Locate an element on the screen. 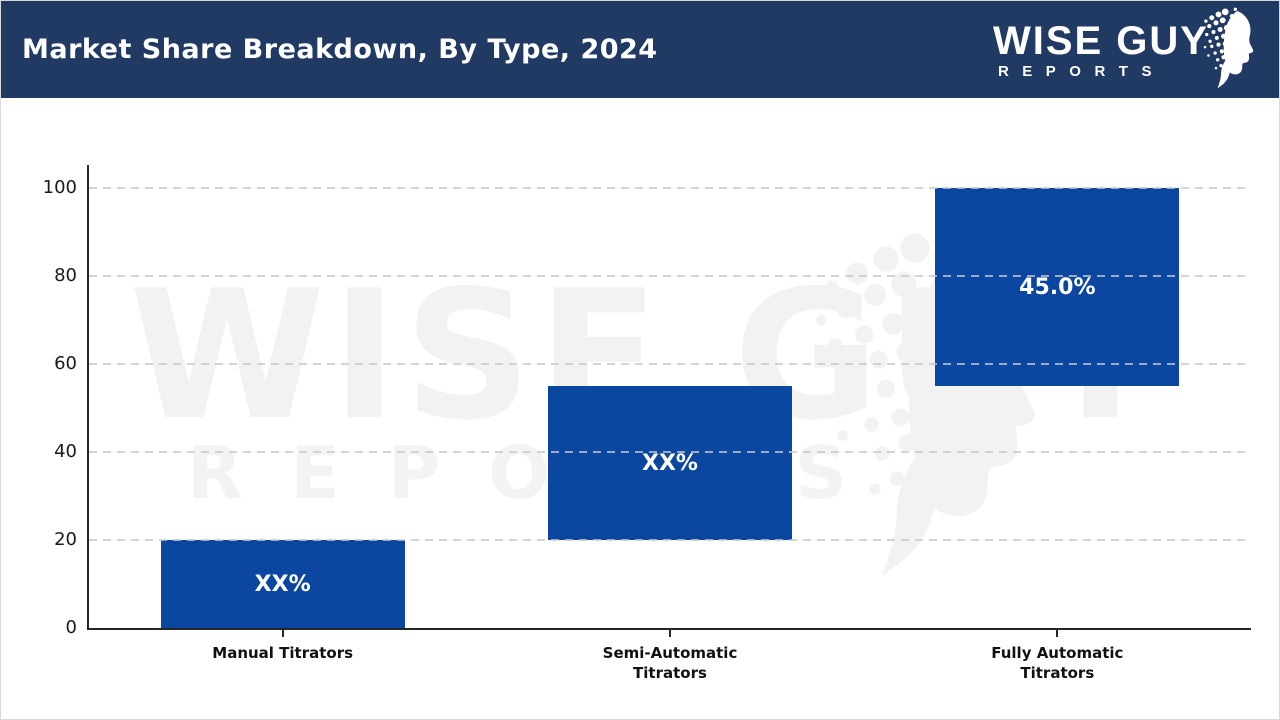 The width and height of the screenshot is (1280, 720). bar-value-label-0: XX% is located at coordinates (282, 584).